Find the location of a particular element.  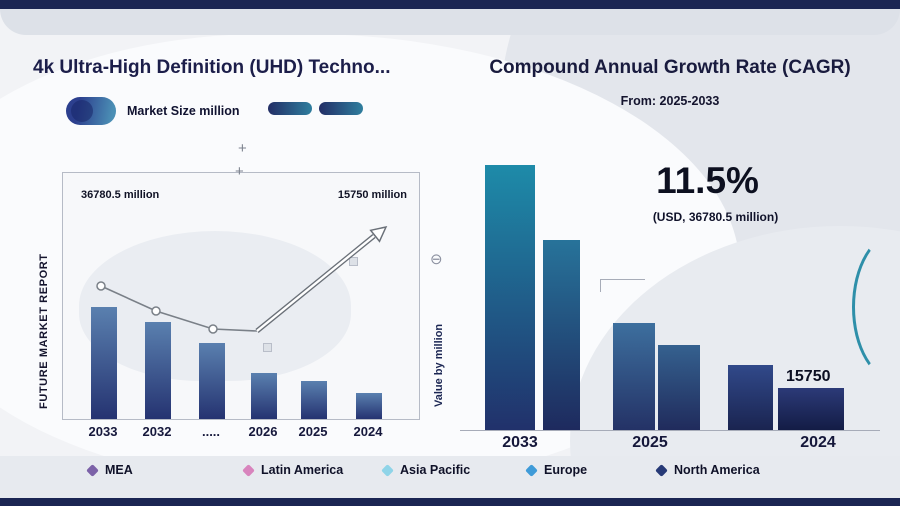

legend-item-latin-america: Latin America is located at coordinates (293, 470).